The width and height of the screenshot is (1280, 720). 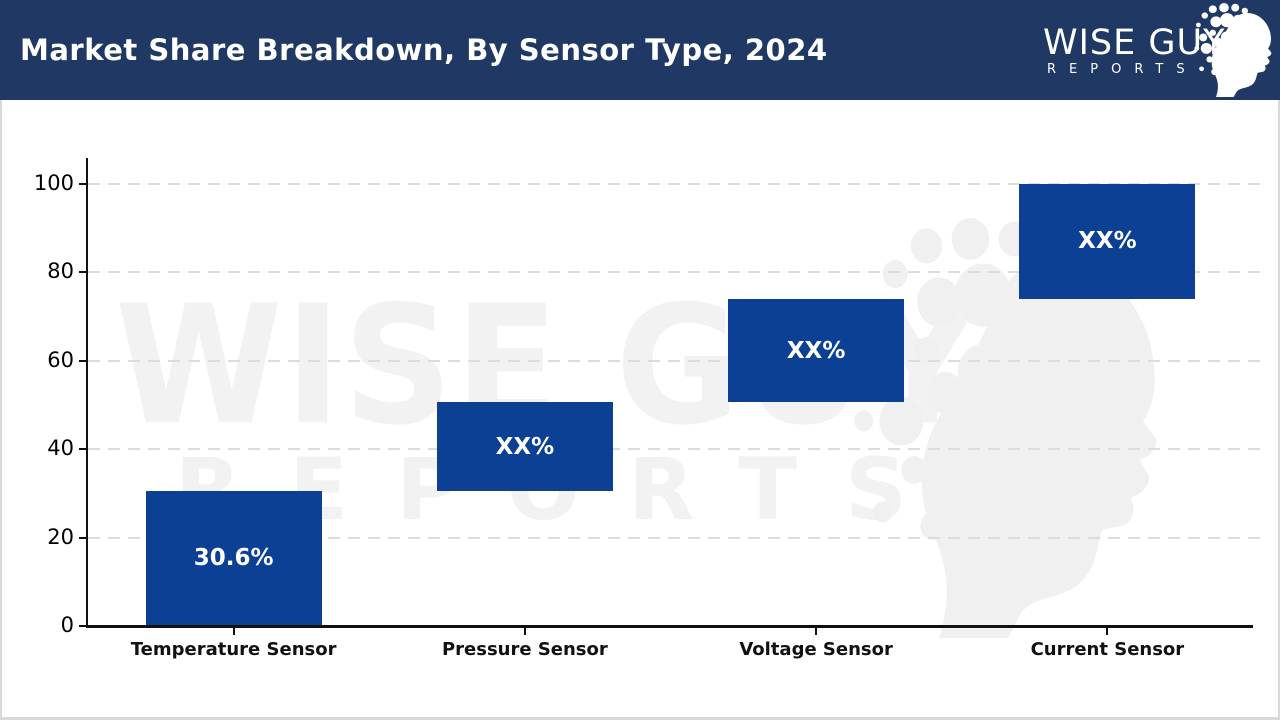 I want to click on bar-voltage-sensor: XX%, so click(x=816, y=350).